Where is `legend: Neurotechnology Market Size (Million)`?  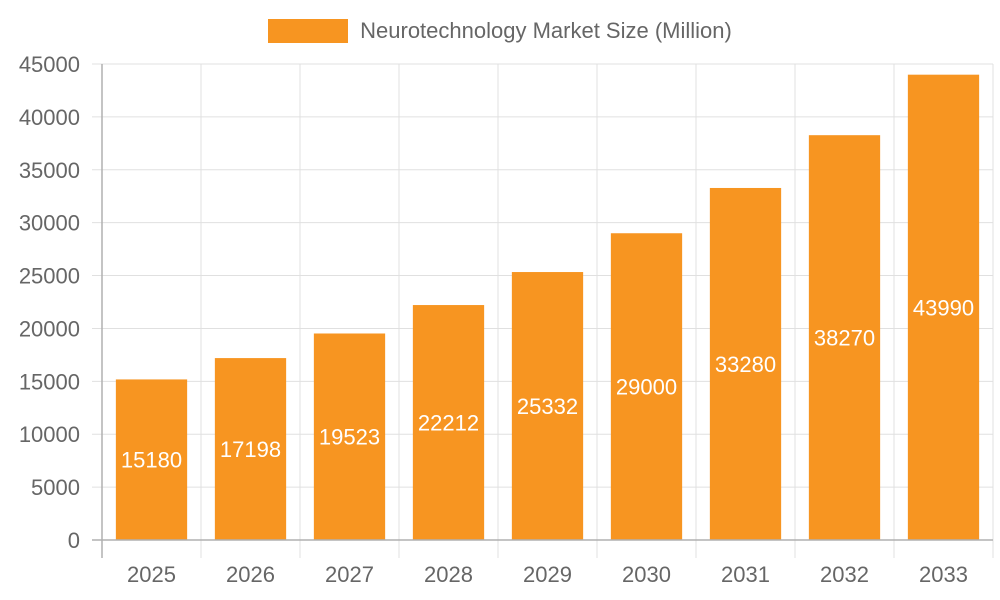 legend: Neurotechnology Market Size (Million) is located at coordinates (500, 31).